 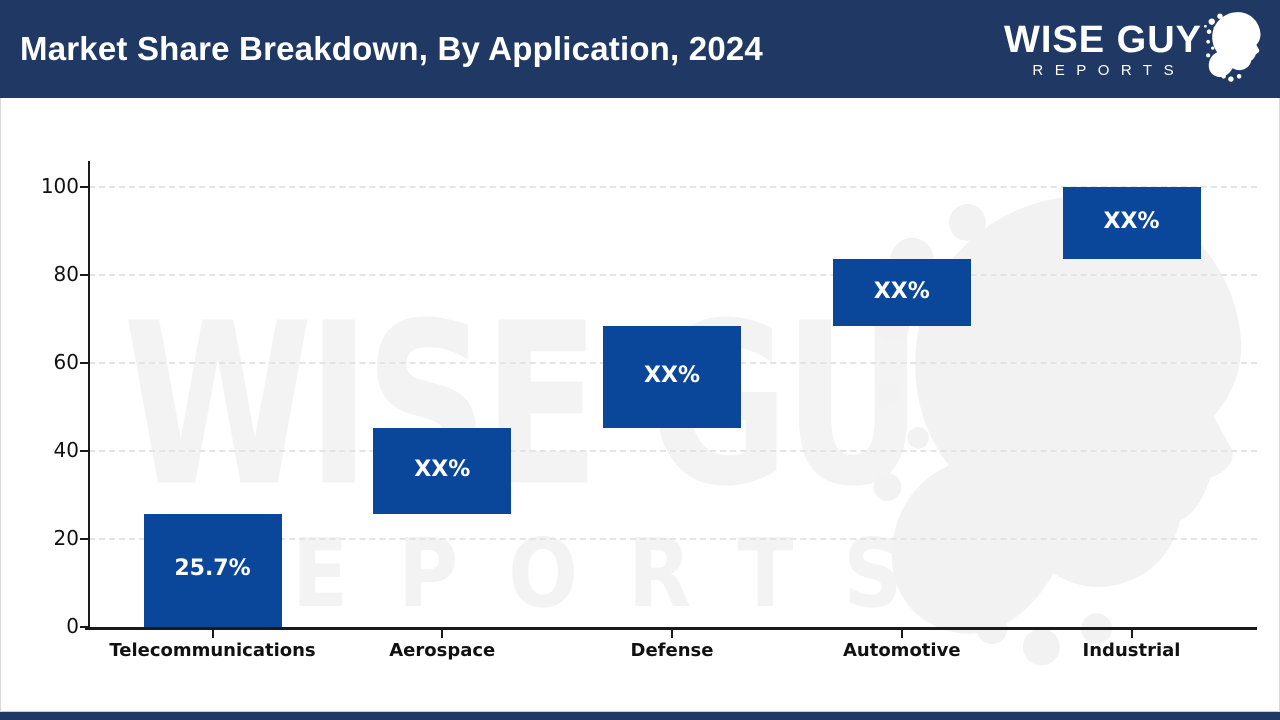 I want to click on y-tick-label-0: 0, so click(x=72, y=626).